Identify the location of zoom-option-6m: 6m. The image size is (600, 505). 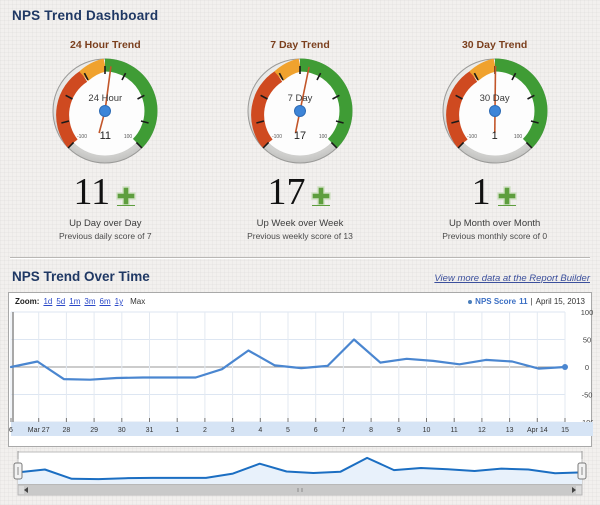
(105, 301).